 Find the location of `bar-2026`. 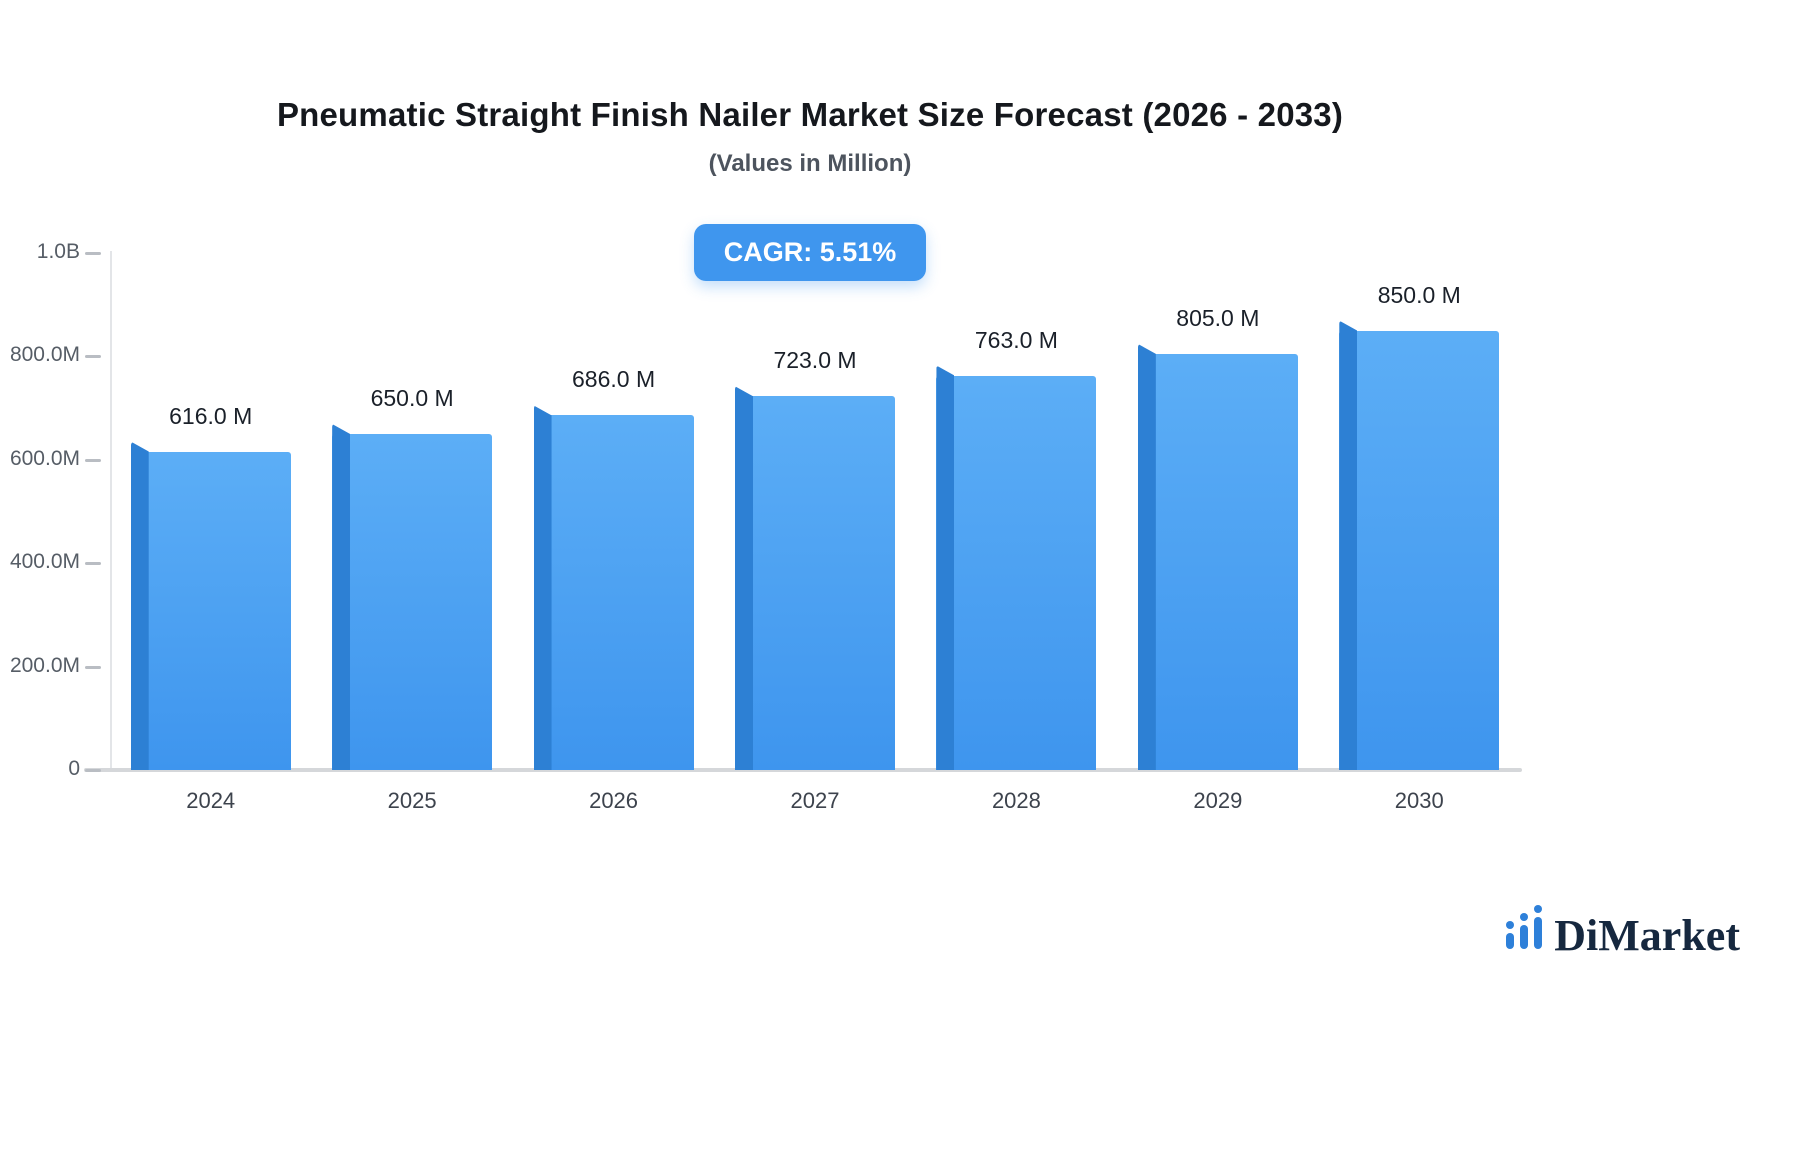

bar-2026 is located at coordinates (613, 587).